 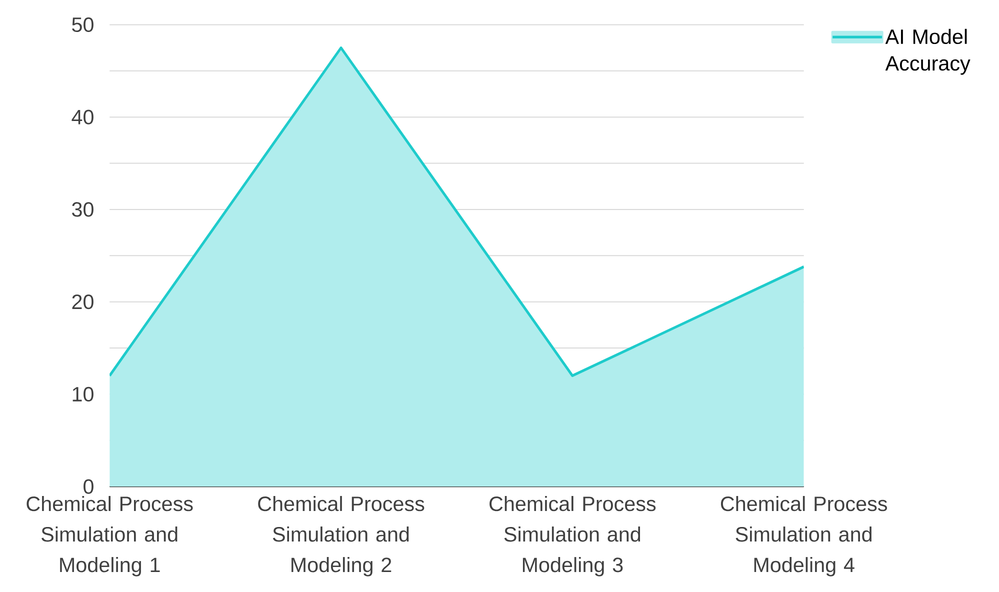 What do you see at coordinates (83, 24) in the screenshot?
I see `y-tick-label: 50` at bounding box center [83, 24].